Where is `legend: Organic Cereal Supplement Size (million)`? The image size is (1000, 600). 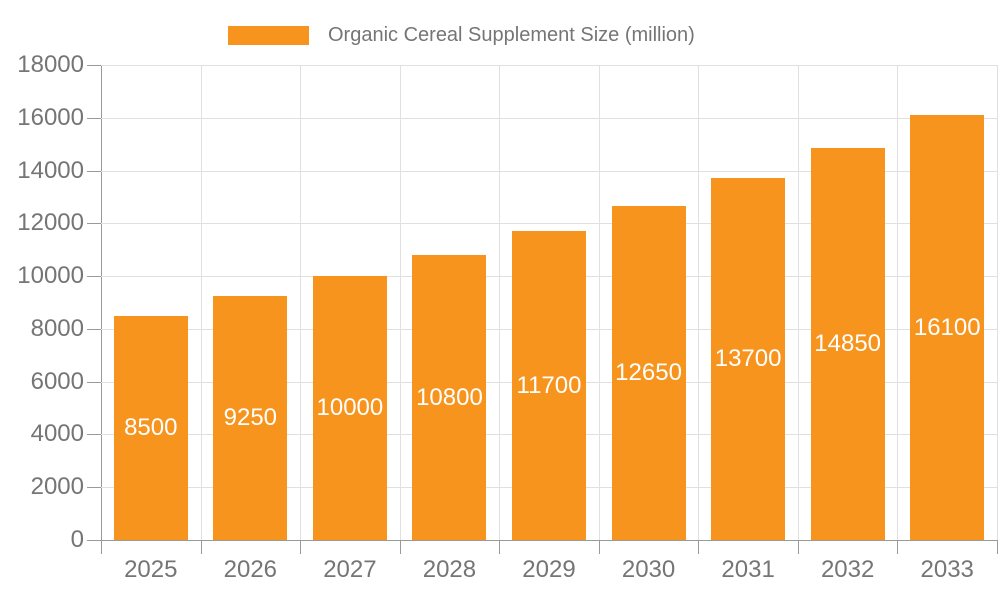 legend: Organic Cereal Supplement Size (million) is located at coordinates (461, 35).